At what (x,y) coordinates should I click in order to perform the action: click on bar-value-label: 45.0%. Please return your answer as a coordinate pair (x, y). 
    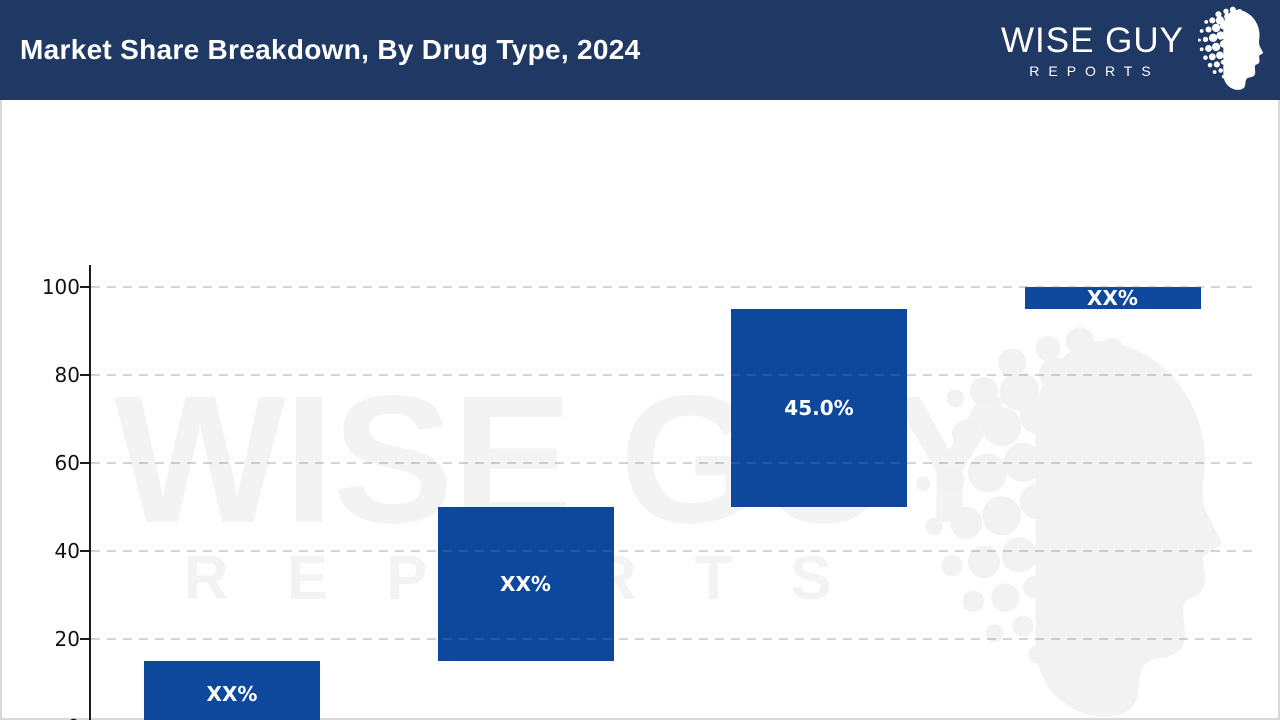
    Looking at the image, I should click on (819, 408).